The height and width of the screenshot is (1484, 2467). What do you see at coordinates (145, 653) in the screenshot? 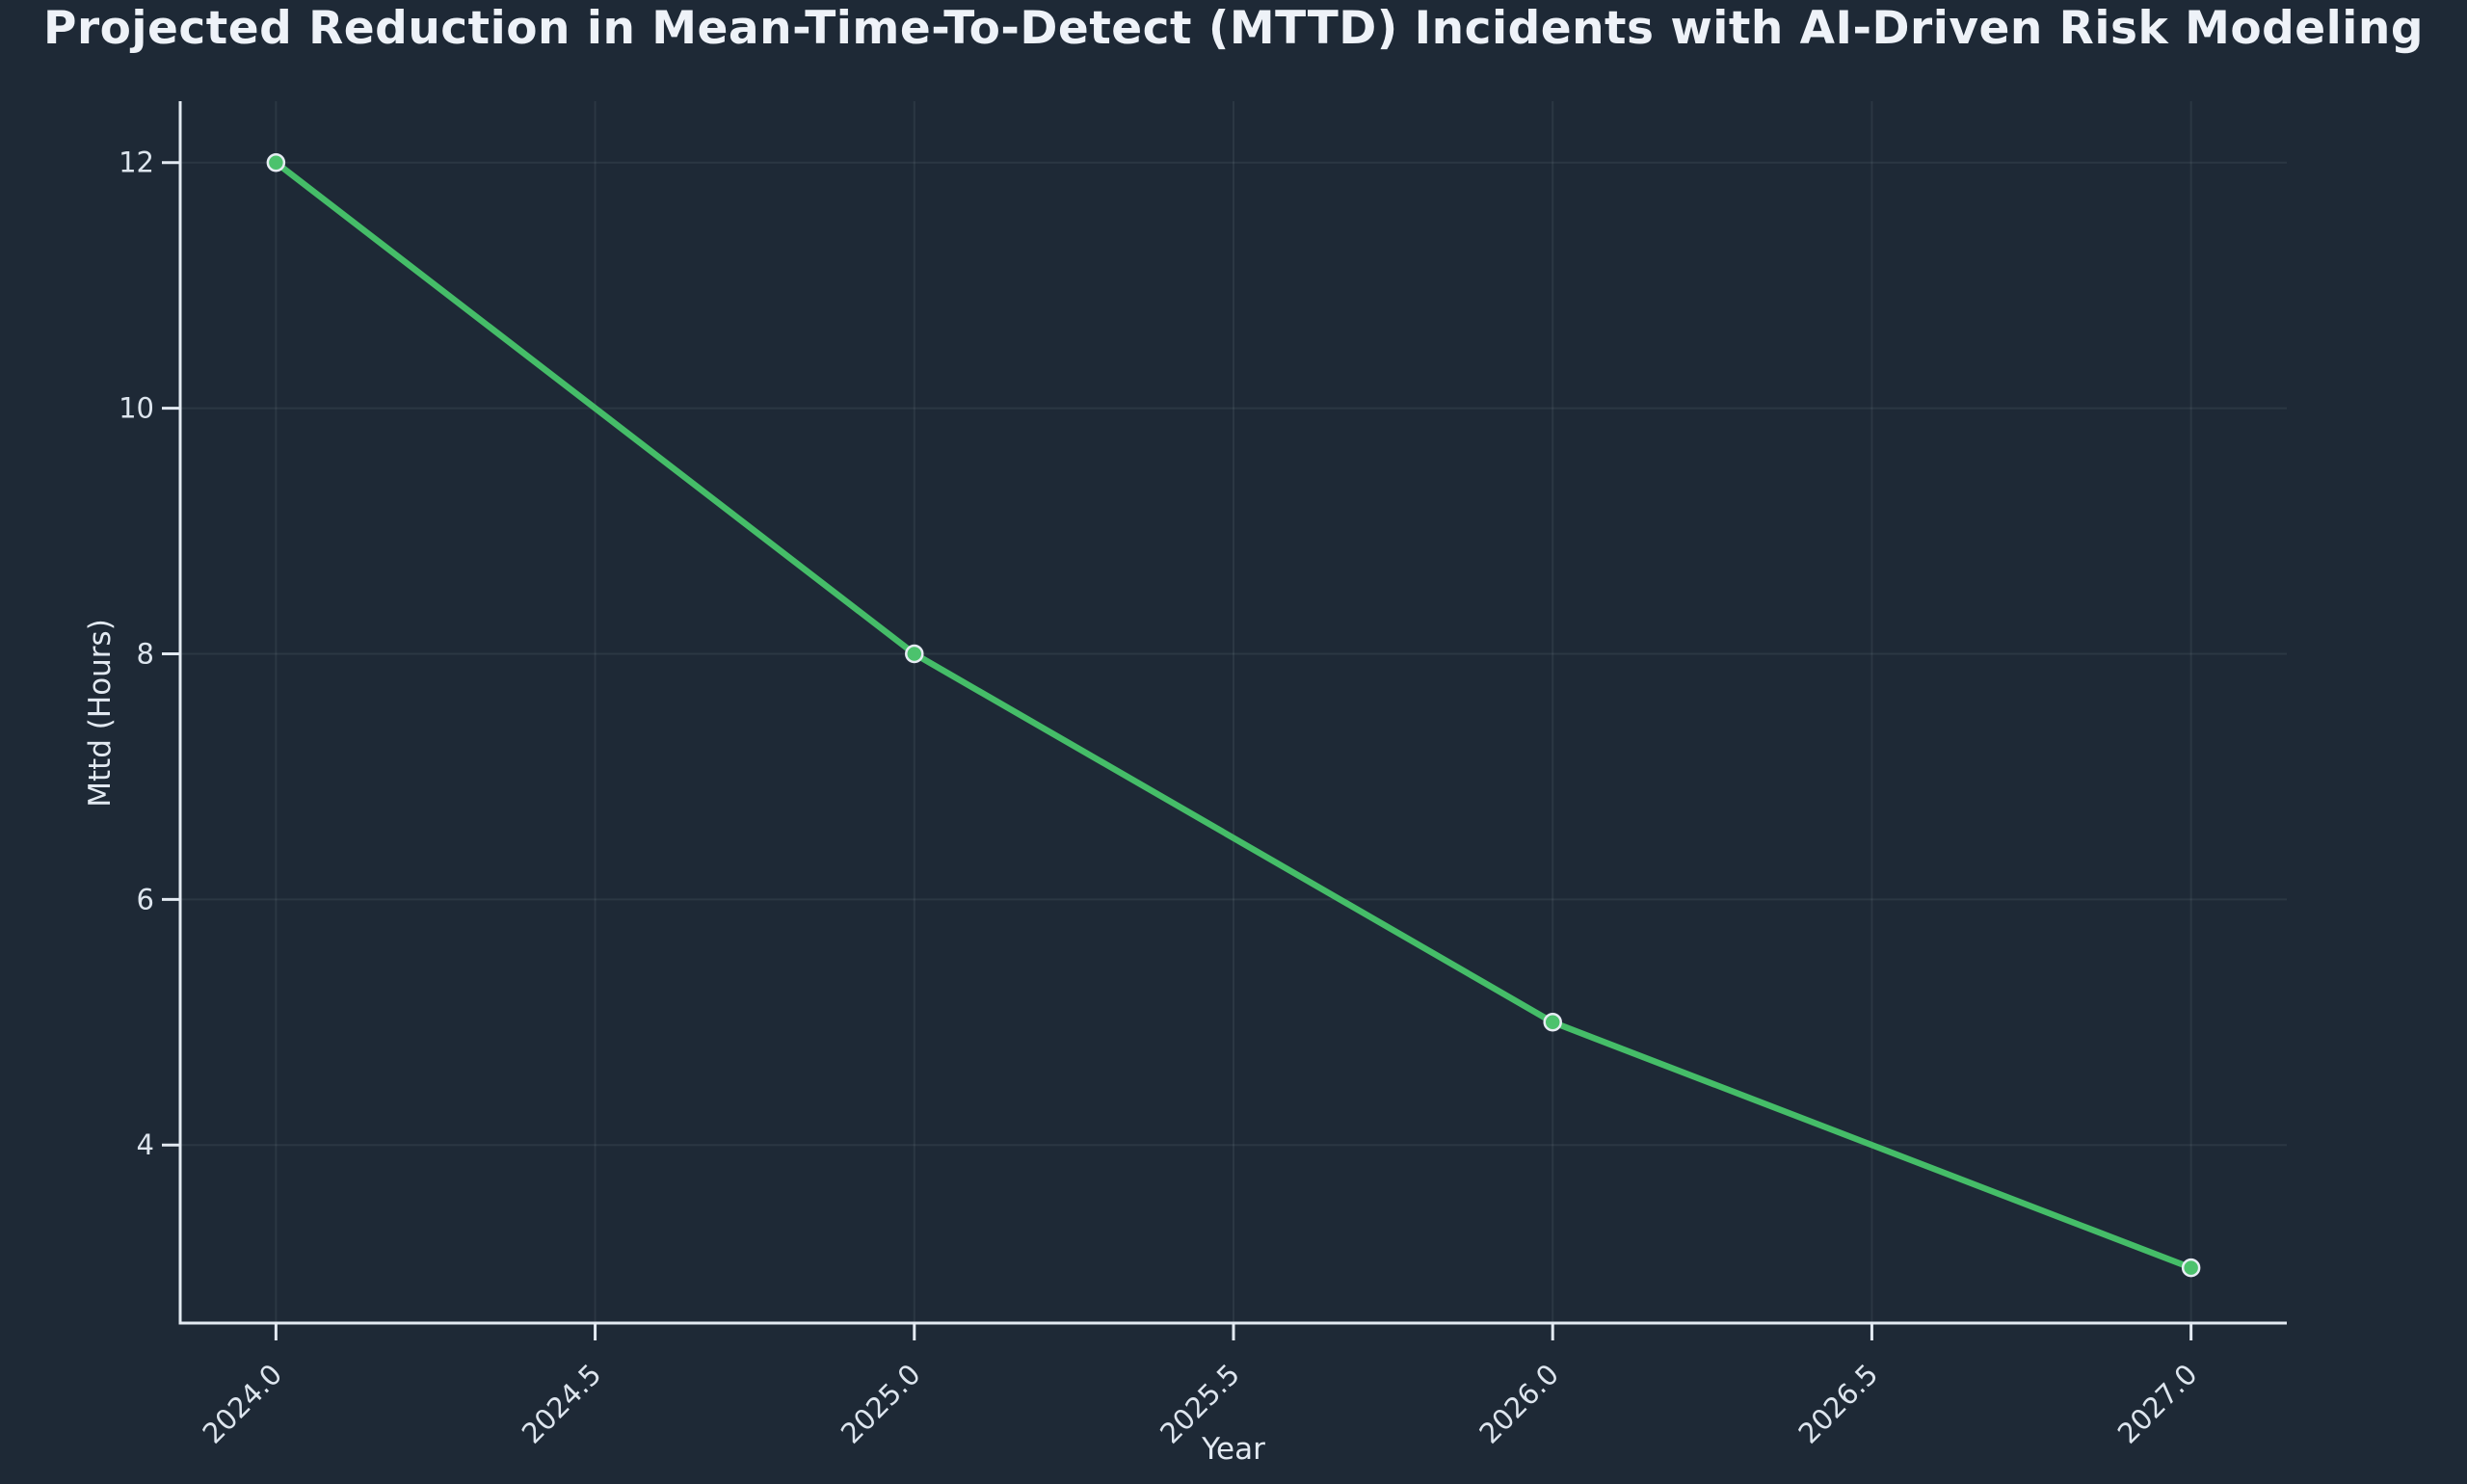
I see `y-tick-label: 8` at bounding box center [145, 653].